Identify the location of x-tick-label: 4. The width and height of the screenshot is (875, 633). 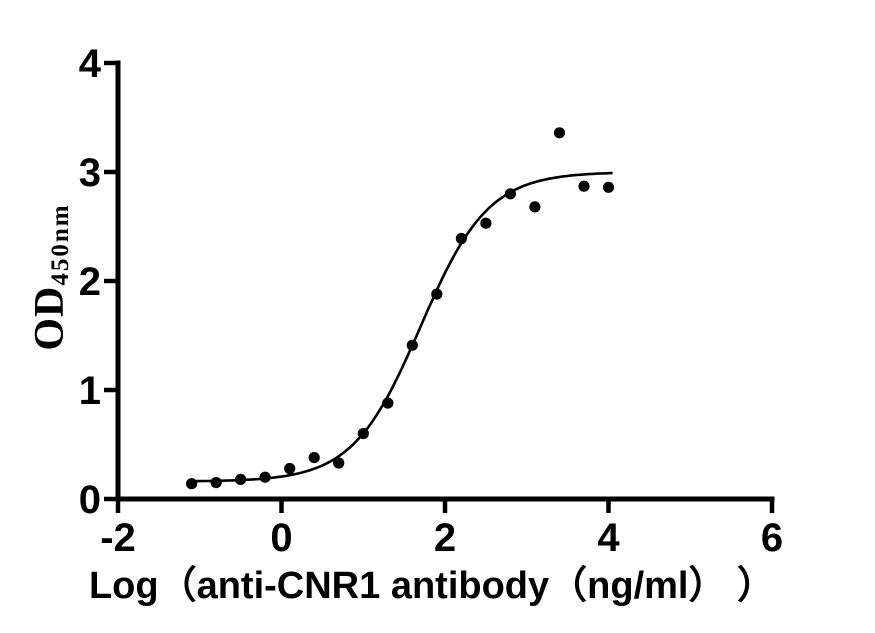
(608, 538).